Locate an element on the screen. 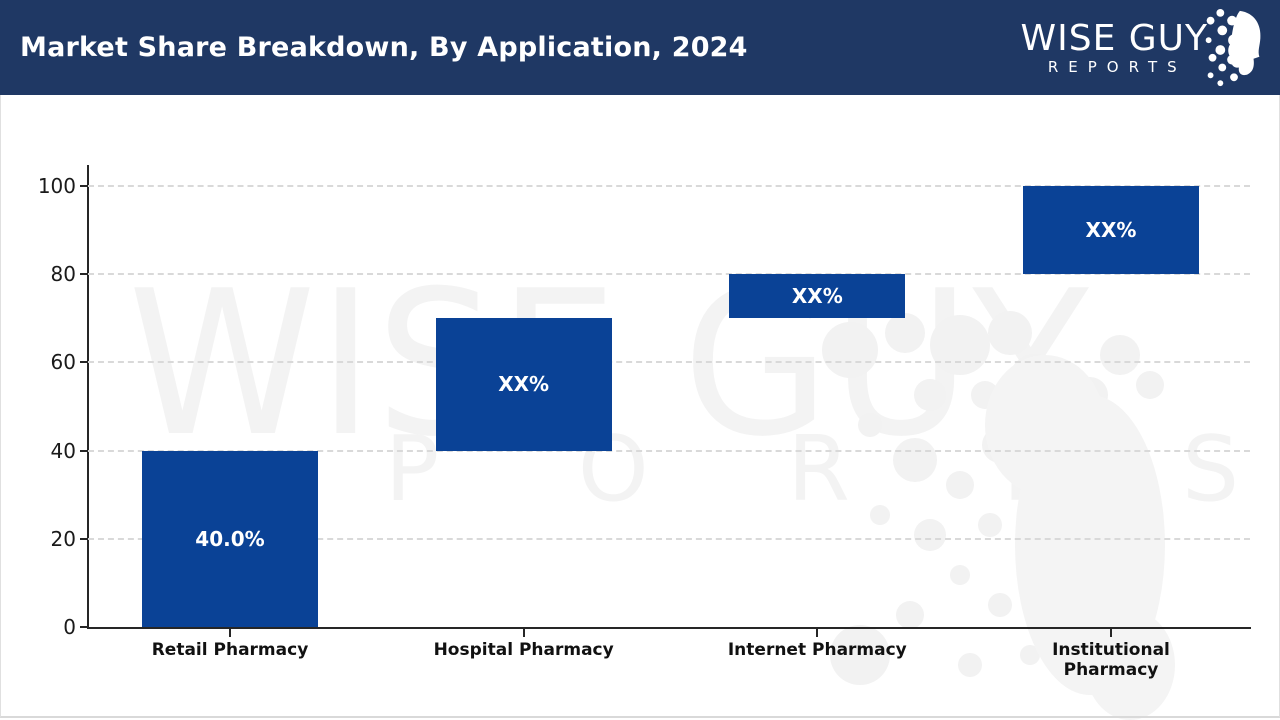  y-tick-label: 40 is located at coordinates (63, 450).